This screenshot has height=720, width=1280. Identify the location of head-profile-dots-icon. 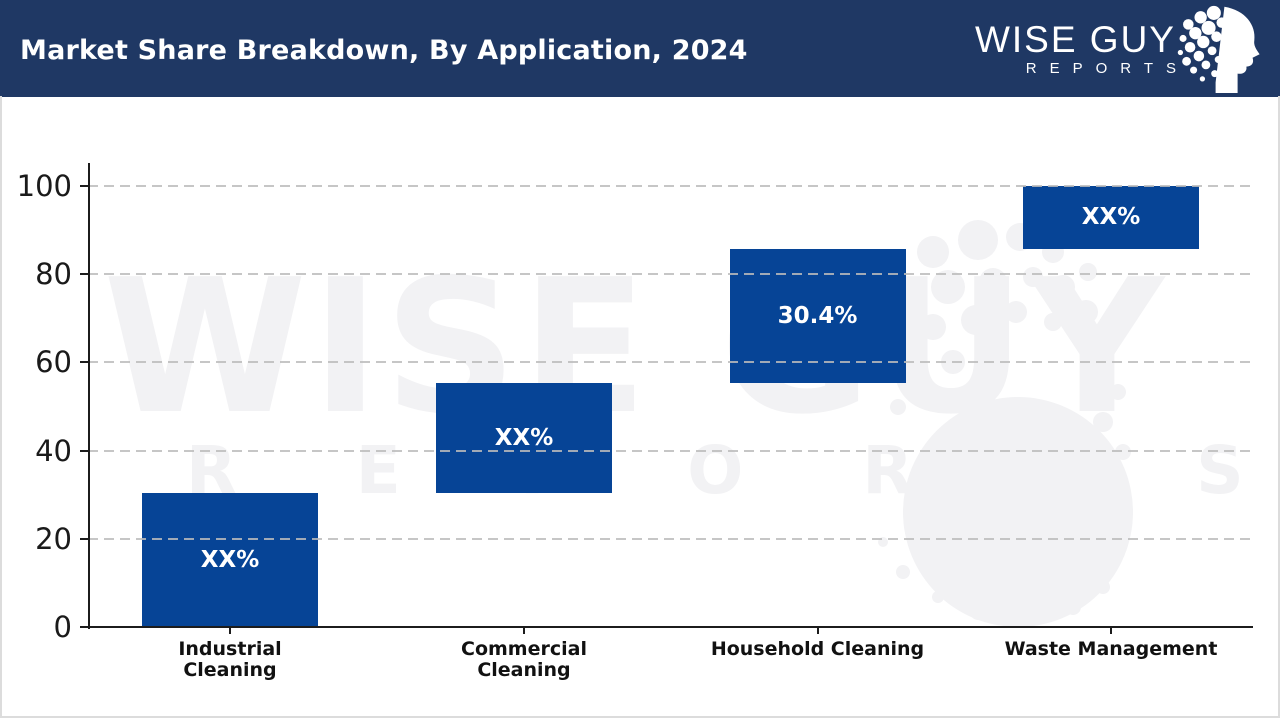
(1218, 49).